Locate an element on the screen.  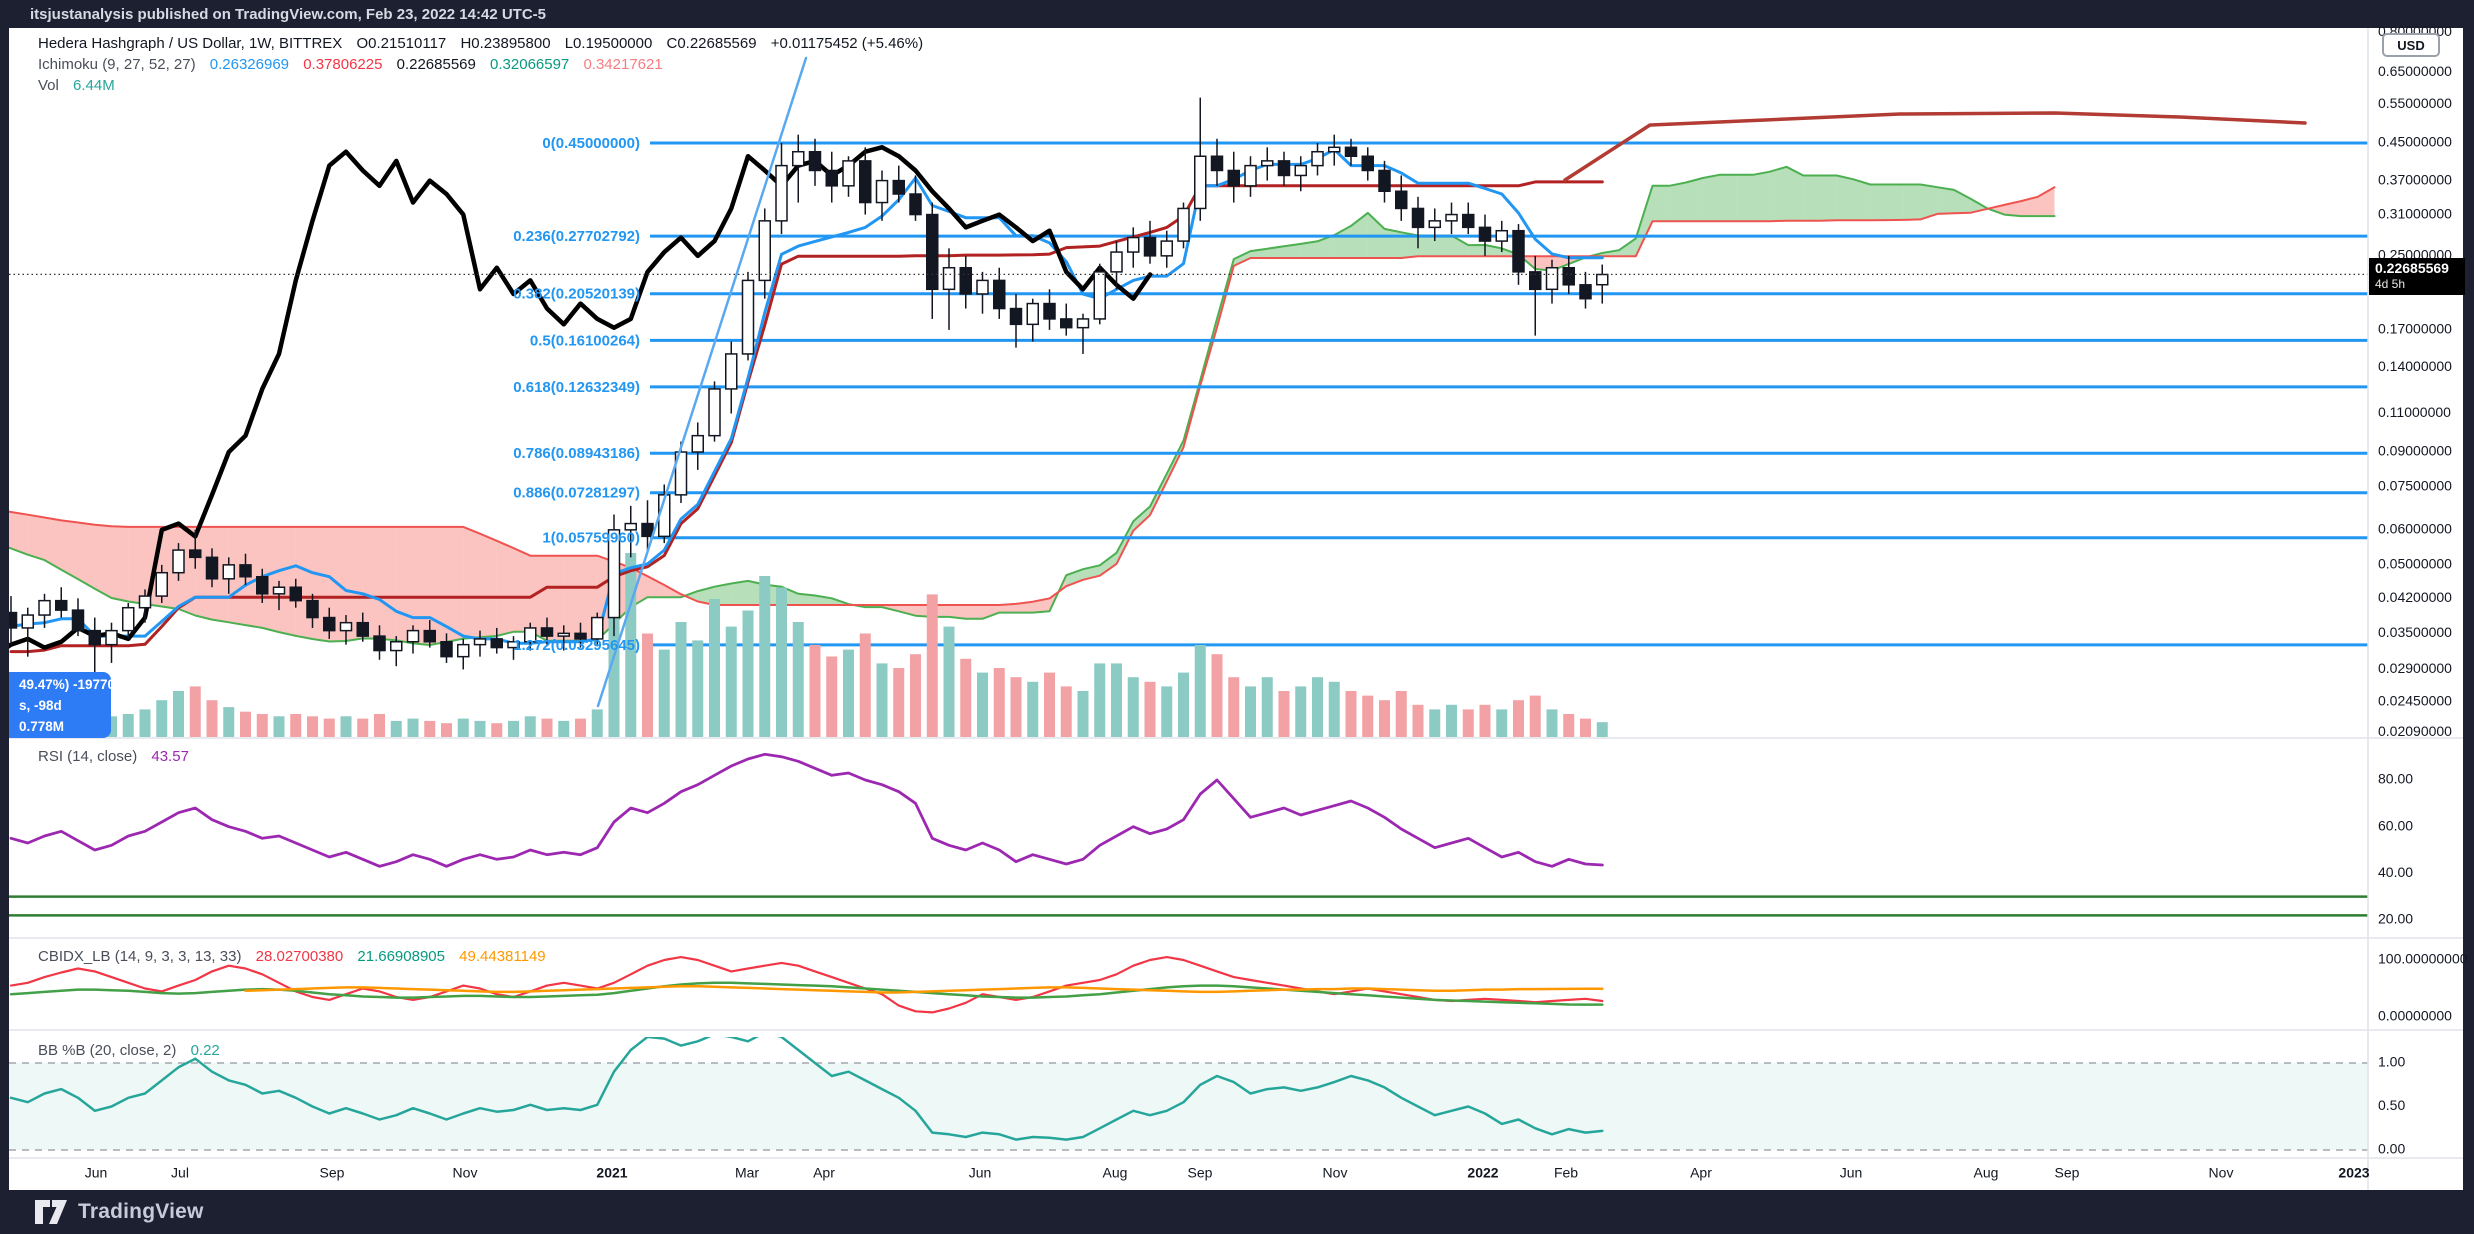
rsi-legend: RSI (14, close) 43.57 is located at coordinates (113, 756).